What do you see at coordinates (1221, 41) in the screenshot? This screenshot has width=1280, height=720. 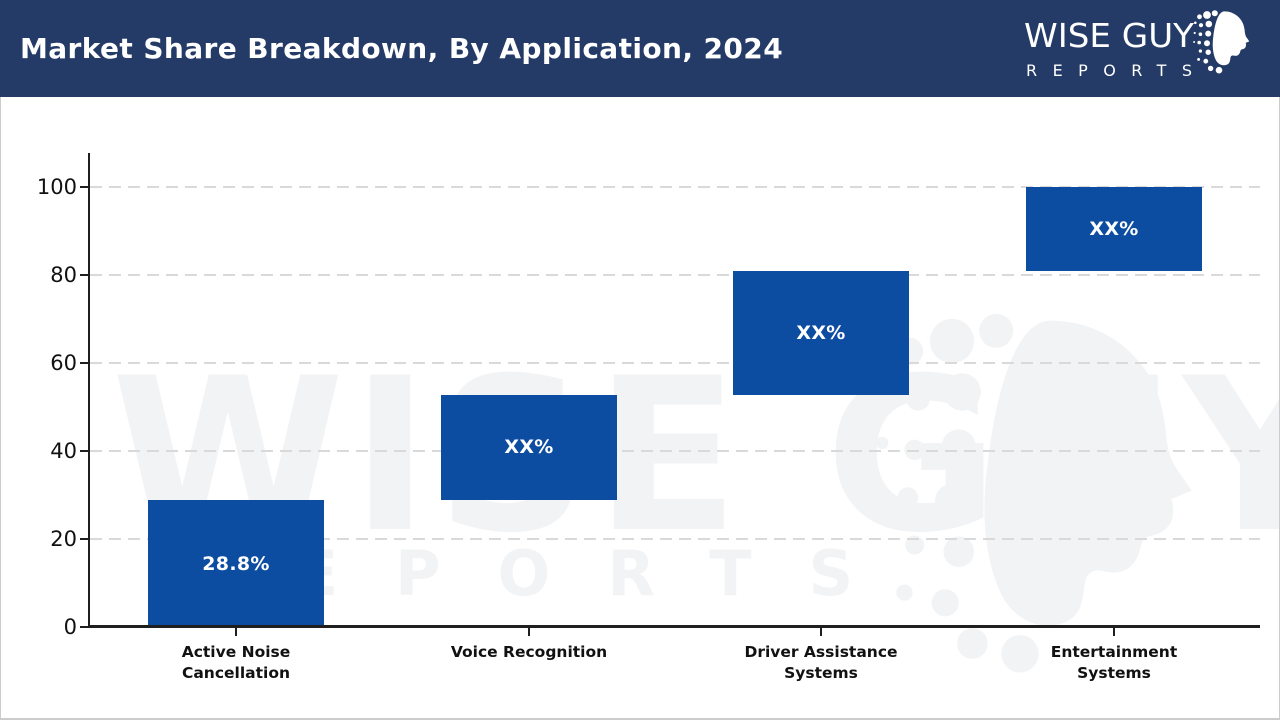 I see `dotted-face-icon` at bounding box center [1221, 41].